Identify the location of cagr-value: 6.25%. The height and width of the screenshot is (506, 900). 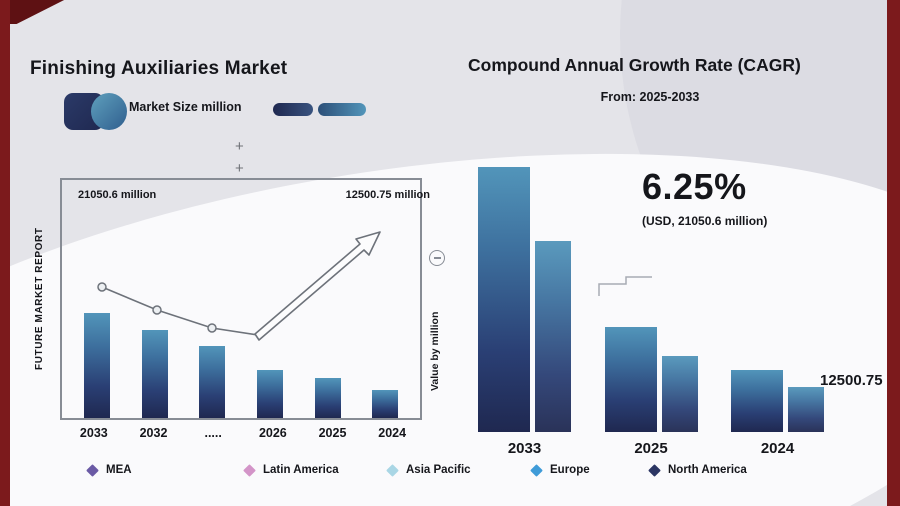
(694, 186).